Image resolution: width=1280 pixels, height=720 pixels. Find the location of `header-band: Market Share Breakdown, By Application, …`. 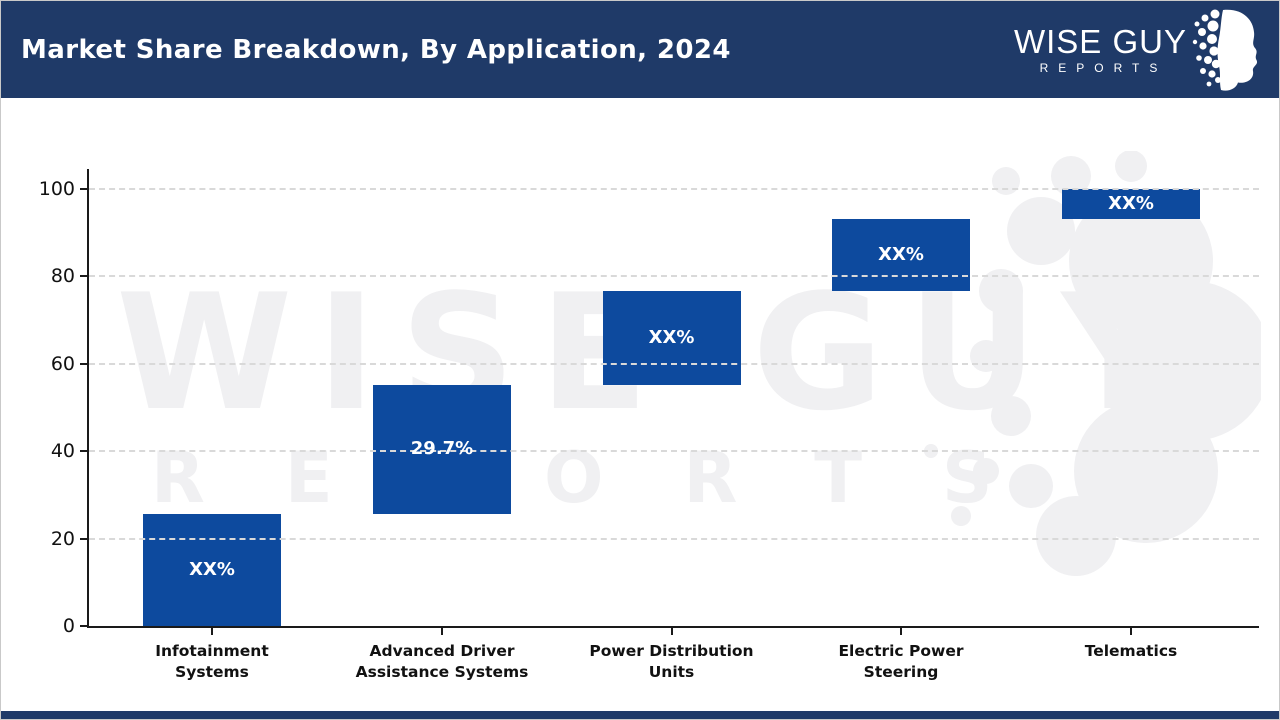

header-band: Market Share Breakdown, By Application, … is located at coordinates (640, 49).